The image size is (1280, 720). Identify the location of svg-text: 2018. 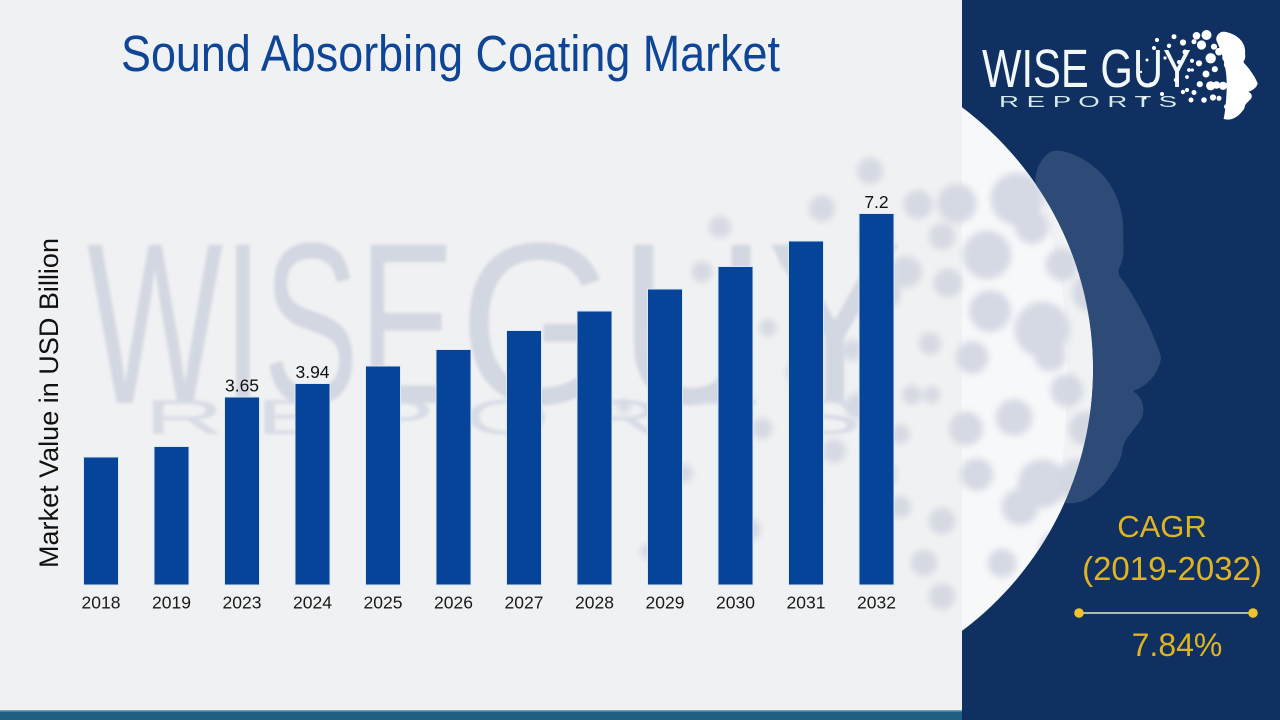
(101, 603).